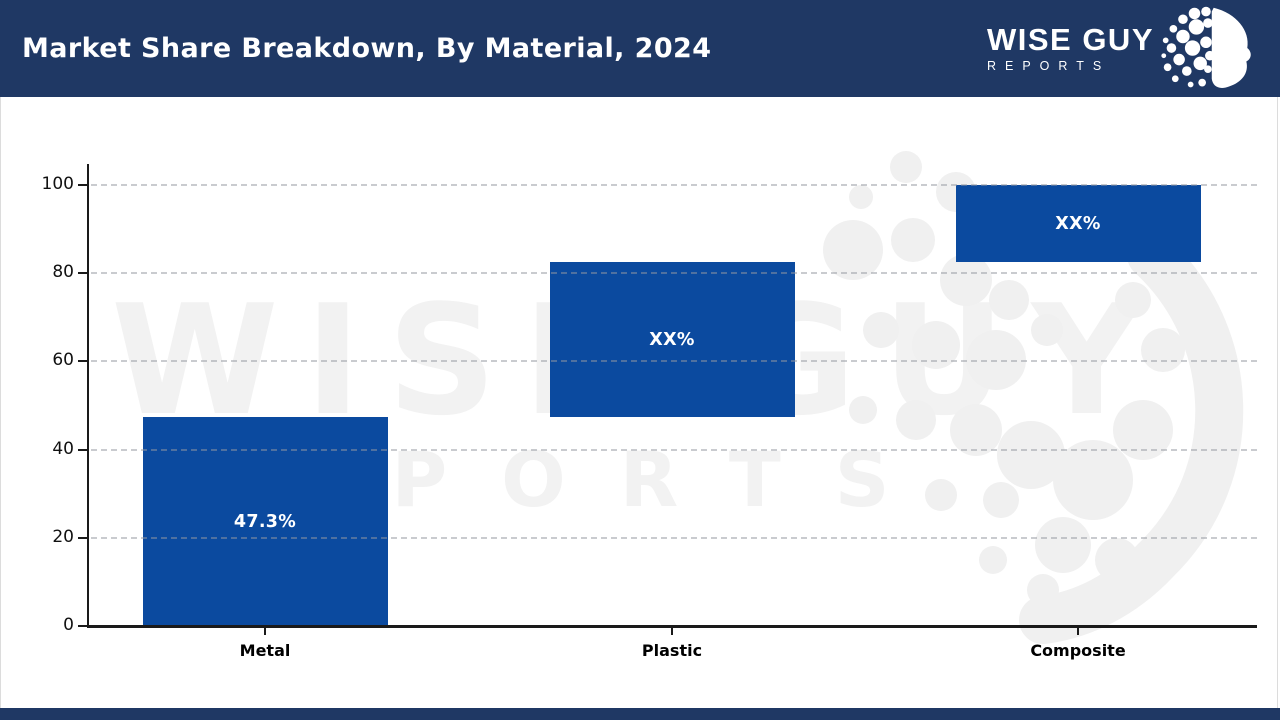 The height and width of the screenshot is (720, 1280). I want to click on dotted-head-icon, so click(1206, 47).